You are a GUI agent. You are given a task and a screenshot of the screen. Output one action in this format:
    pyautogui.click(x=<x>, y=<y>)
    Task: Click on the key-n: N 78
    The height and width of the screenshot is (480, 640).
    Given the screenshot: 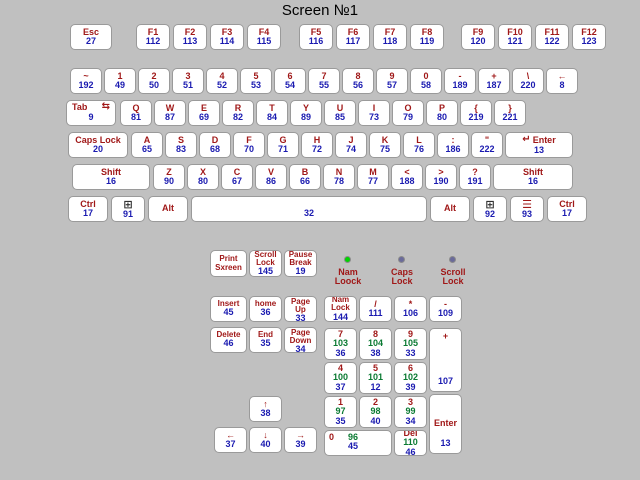 What is the action you would take?
    pyautogui.click(x=339, y=177)
    